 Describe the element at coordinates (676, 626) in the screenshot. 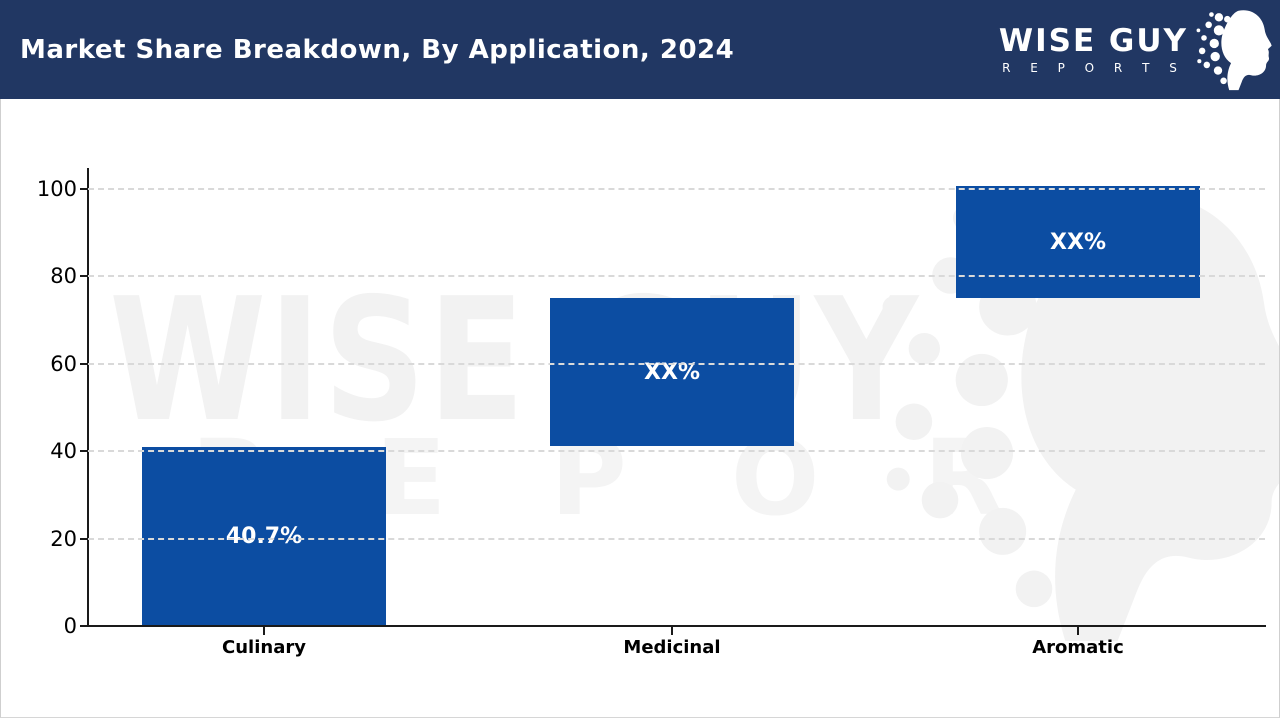

I see `x-axis-line` at that location.